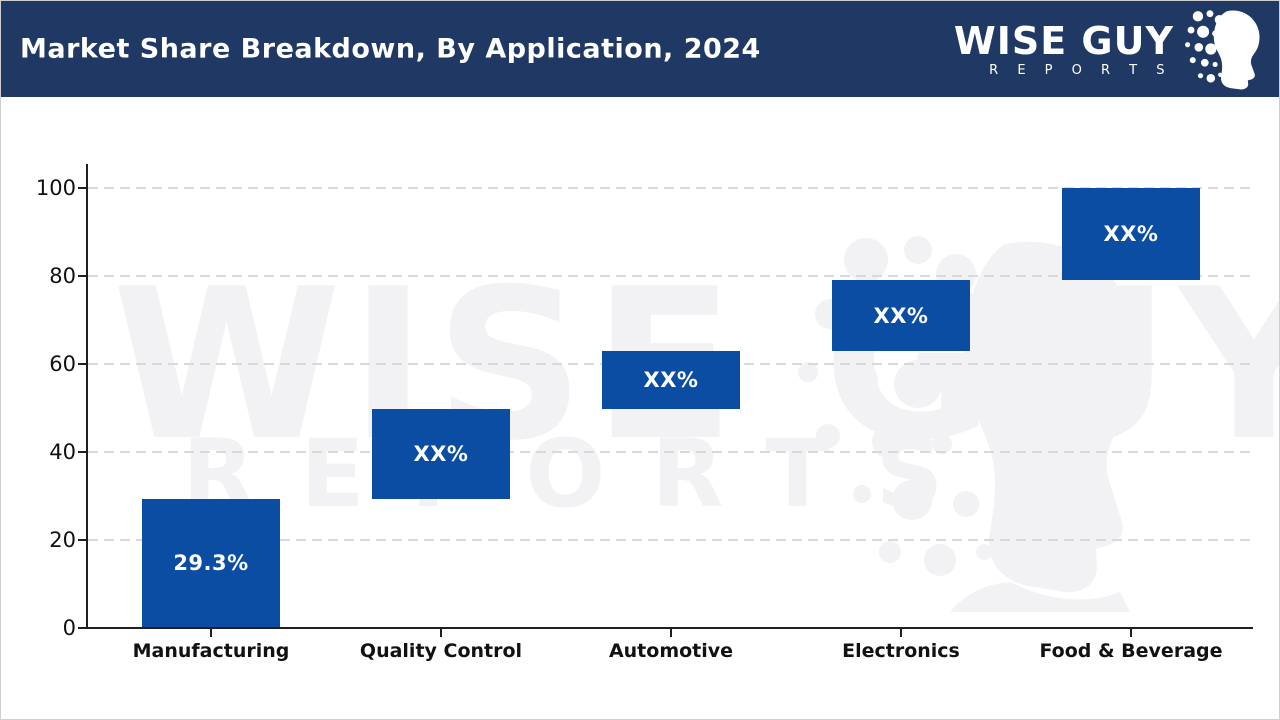 This screenshot has height=720, width=1280. I want to click on bar-manufacturing: 29.3%, so click(211, 563).